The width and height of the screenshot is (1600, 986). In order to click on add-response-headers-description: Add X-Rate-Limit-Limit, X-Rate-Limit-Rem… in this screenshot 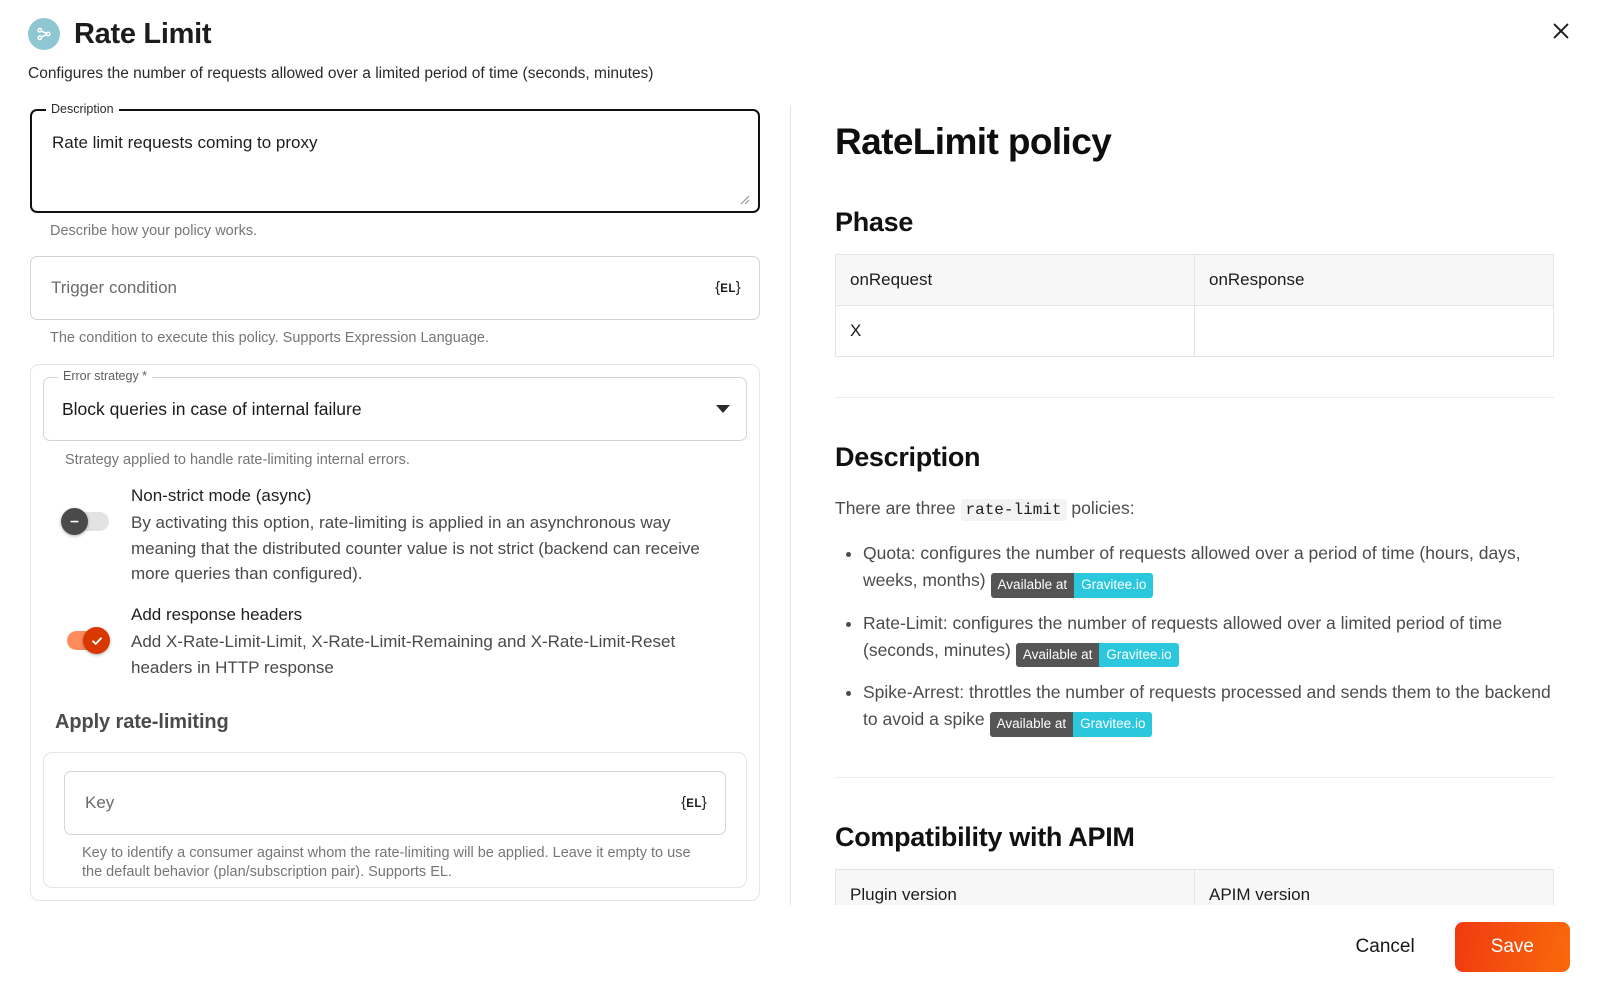, I will do `click(403, 654)`.